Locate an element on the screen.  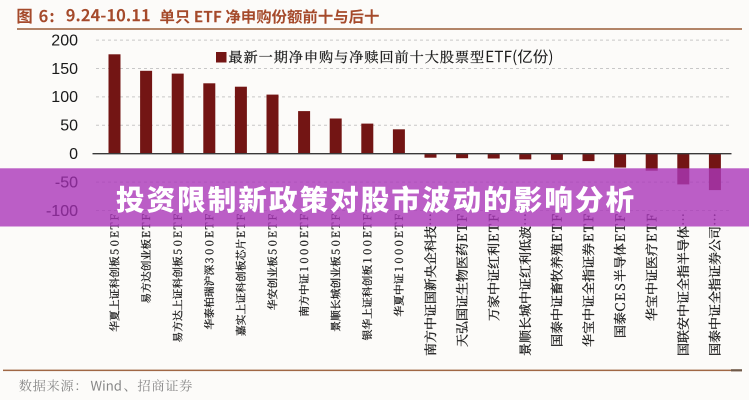
svg-text: -50 is located at coordinates (66, 182).